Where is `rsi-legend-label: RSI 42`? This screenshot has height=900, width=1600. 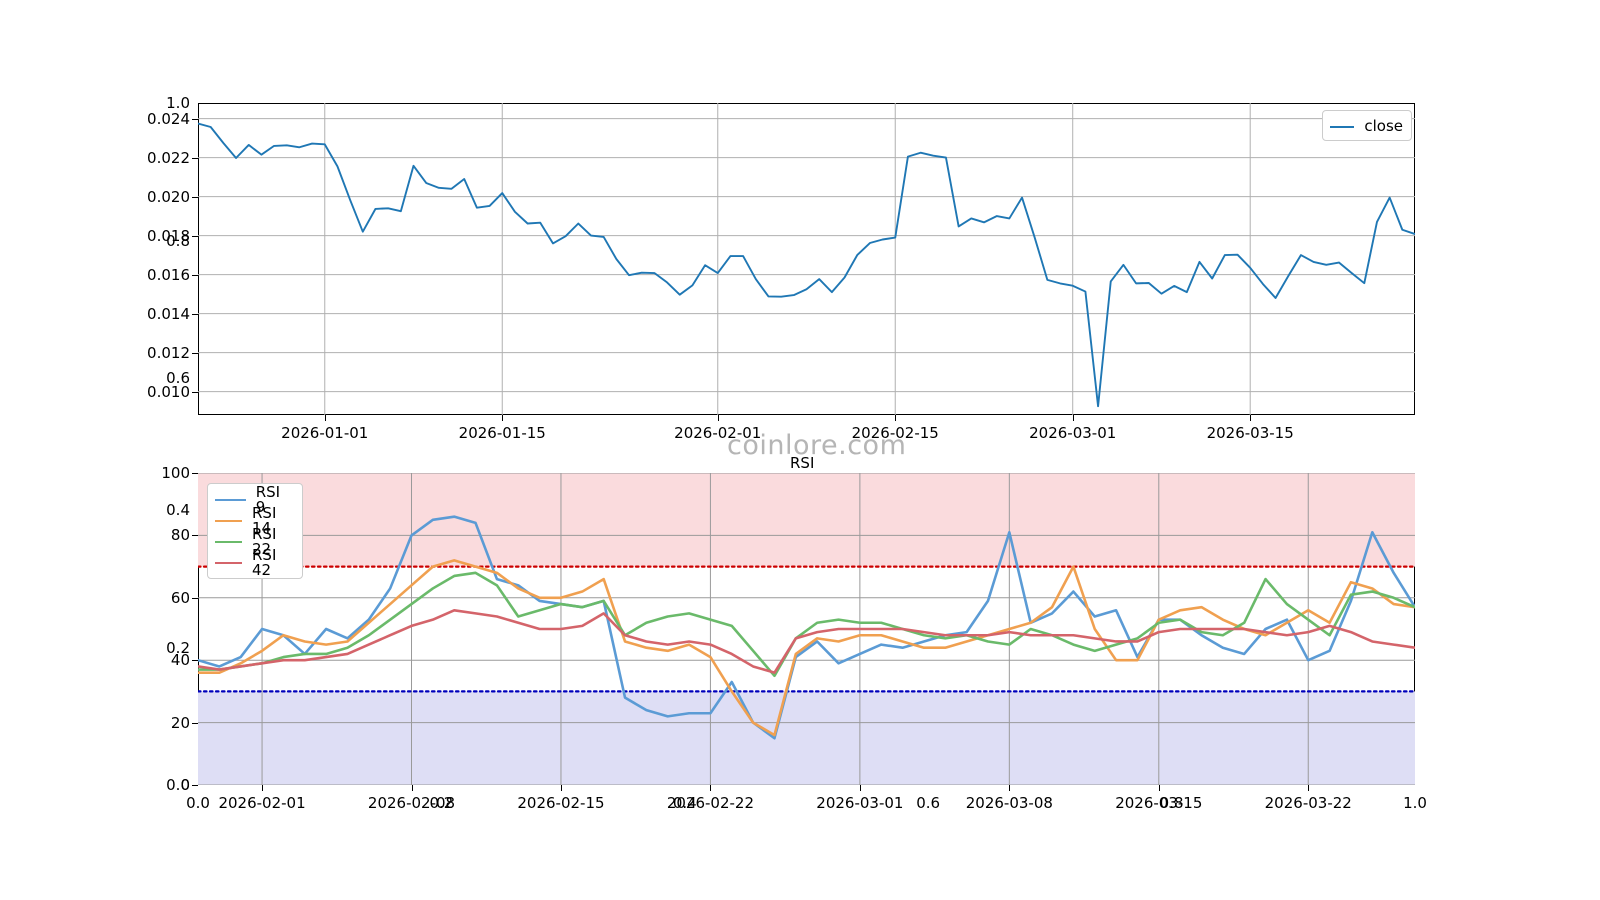 rsi-legend-label: RSI 42 is located at coordinates (264, 562).